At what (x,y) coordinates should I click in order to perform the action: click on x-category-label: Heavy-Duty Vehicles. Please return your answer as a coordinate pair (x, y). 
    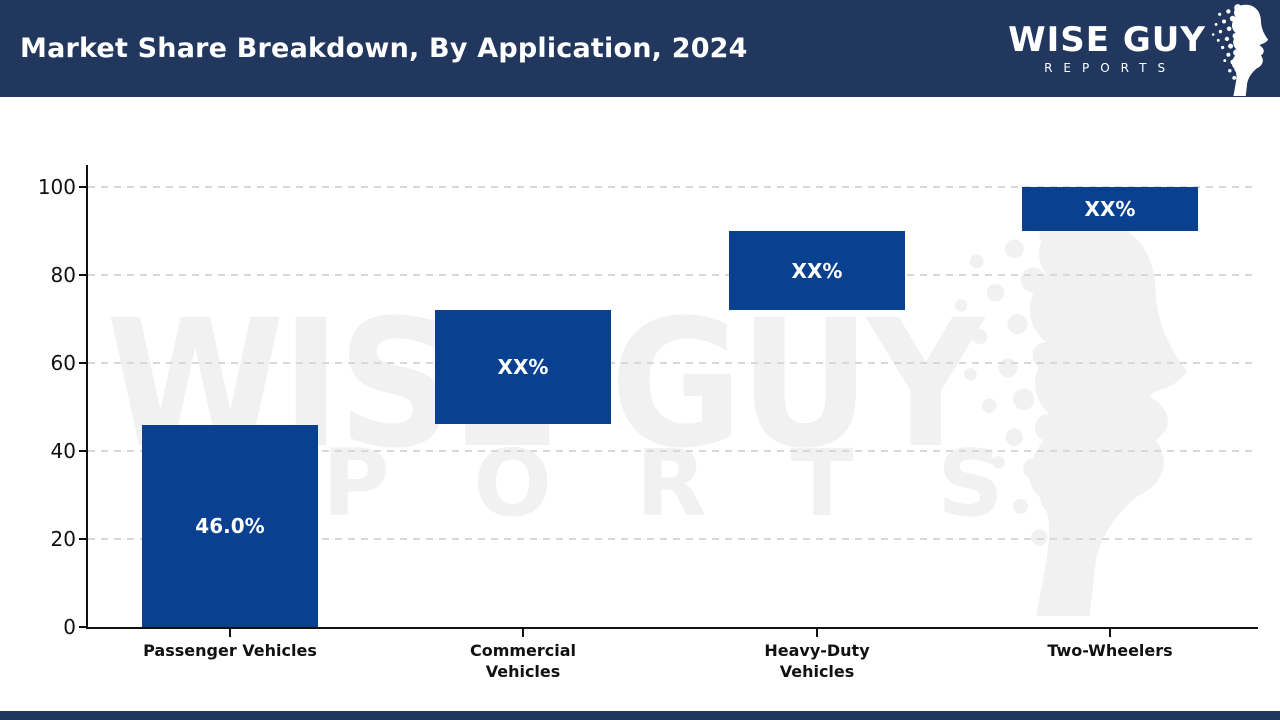
    Looking at the image, I should click on (817, 661).